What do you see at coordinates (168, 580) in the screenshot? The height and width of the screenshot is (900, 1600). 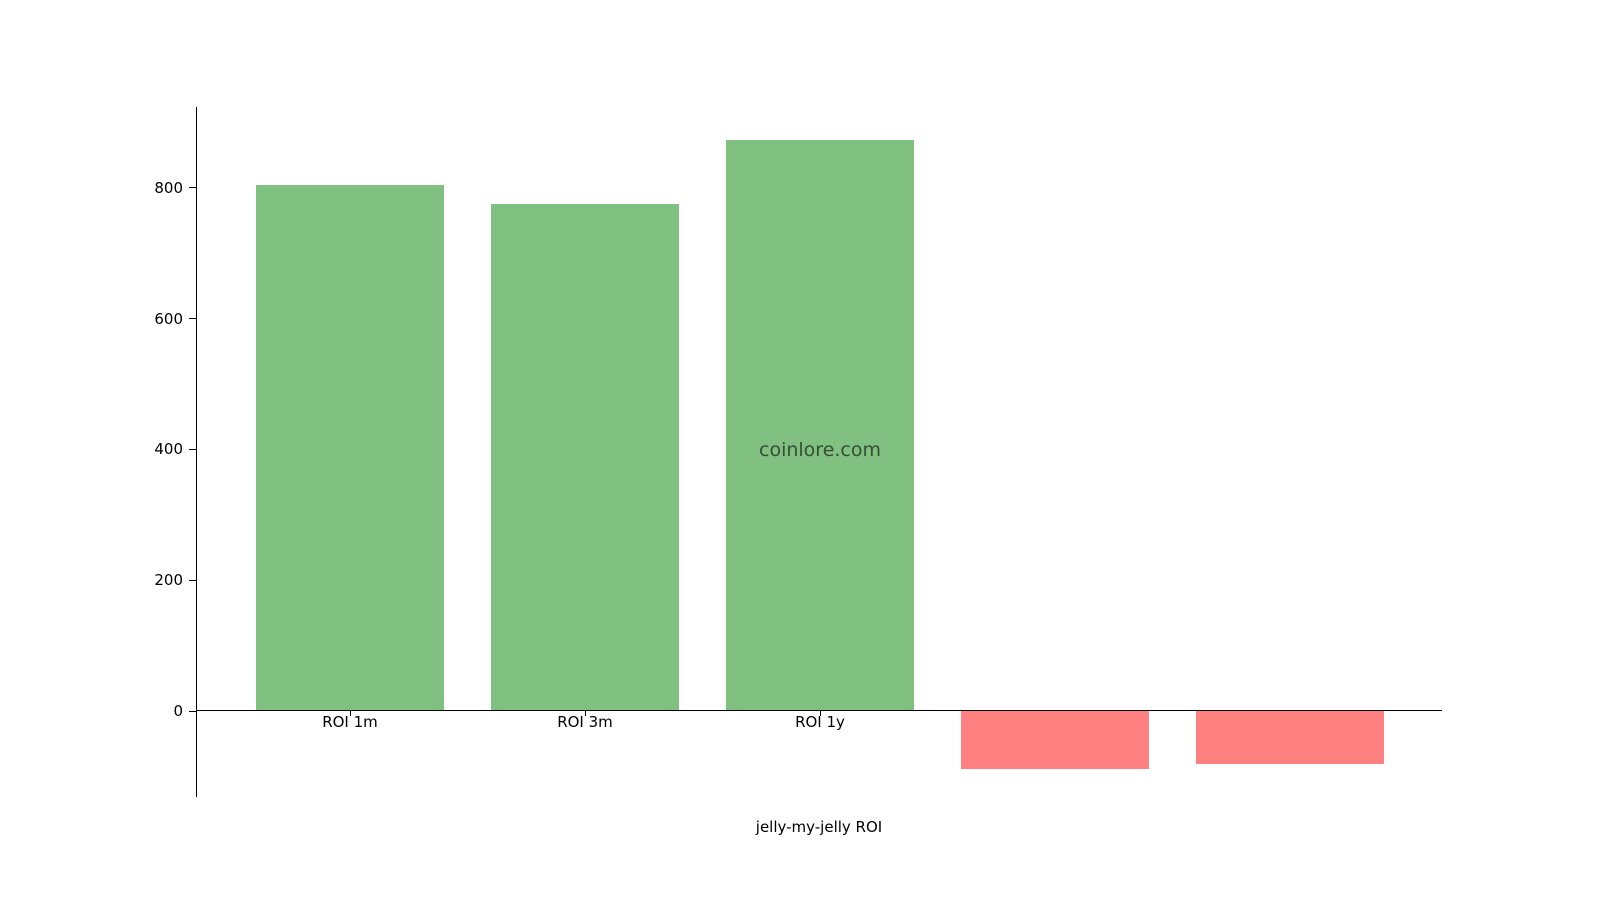 I see `y-tick-label: 200` at bounding box center [168, 580].